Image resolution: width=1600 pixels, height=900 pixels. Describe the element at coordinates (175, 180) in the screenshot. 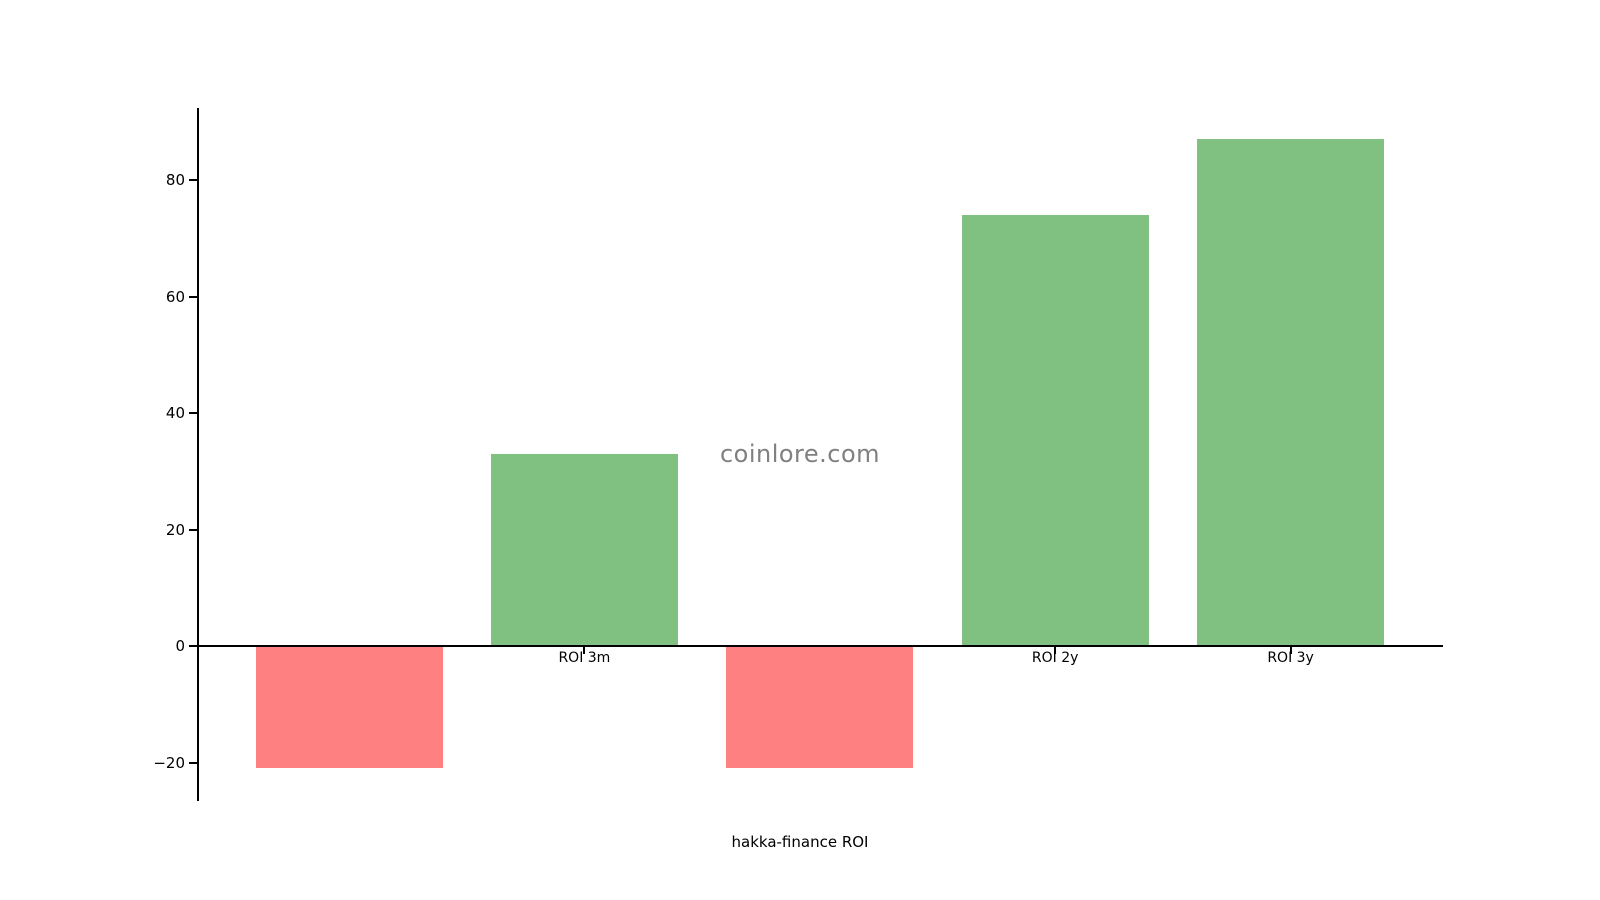

I see `y-tick-label: 80` at that location.